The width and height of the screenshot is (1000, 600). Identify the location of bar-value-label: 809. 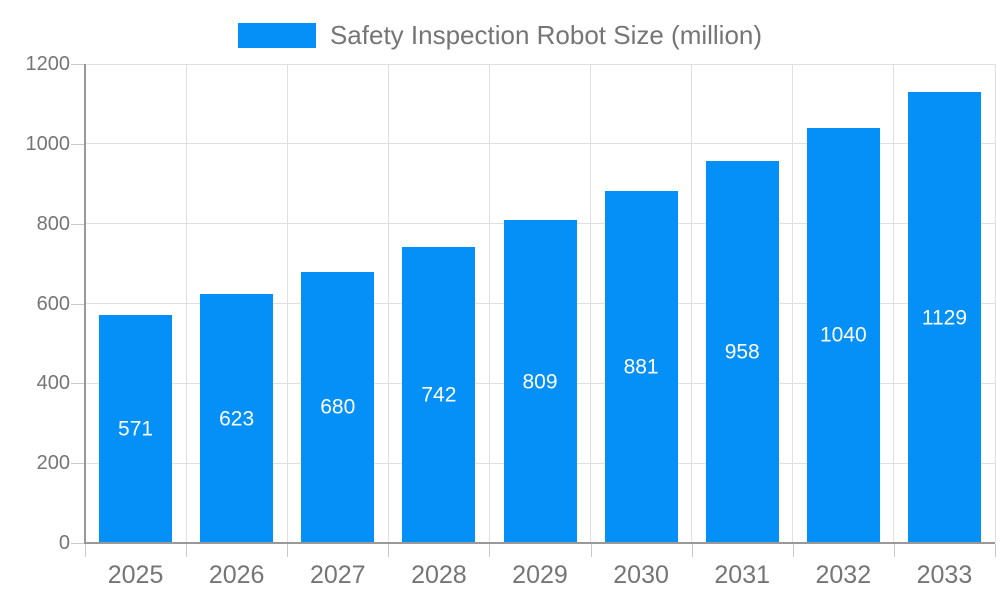
(540, 382).